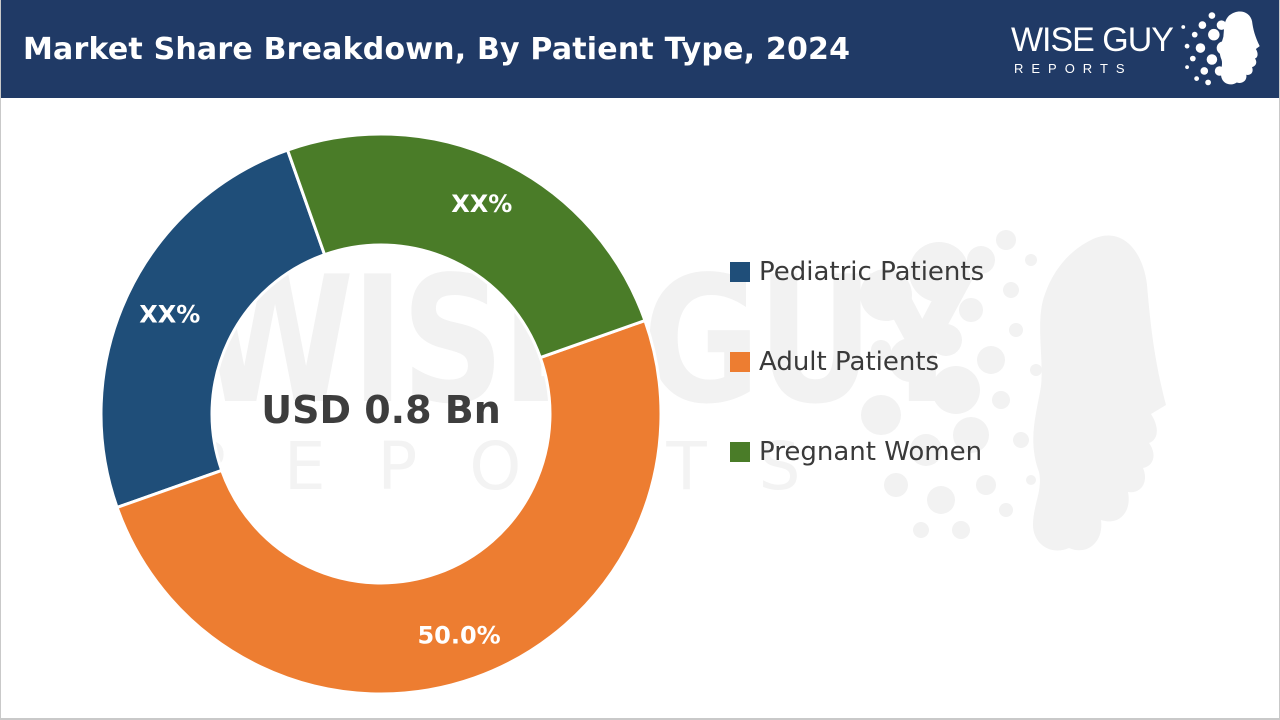  I want to click on slice-label-adult-patients: 50.0%, so click(458, 636).